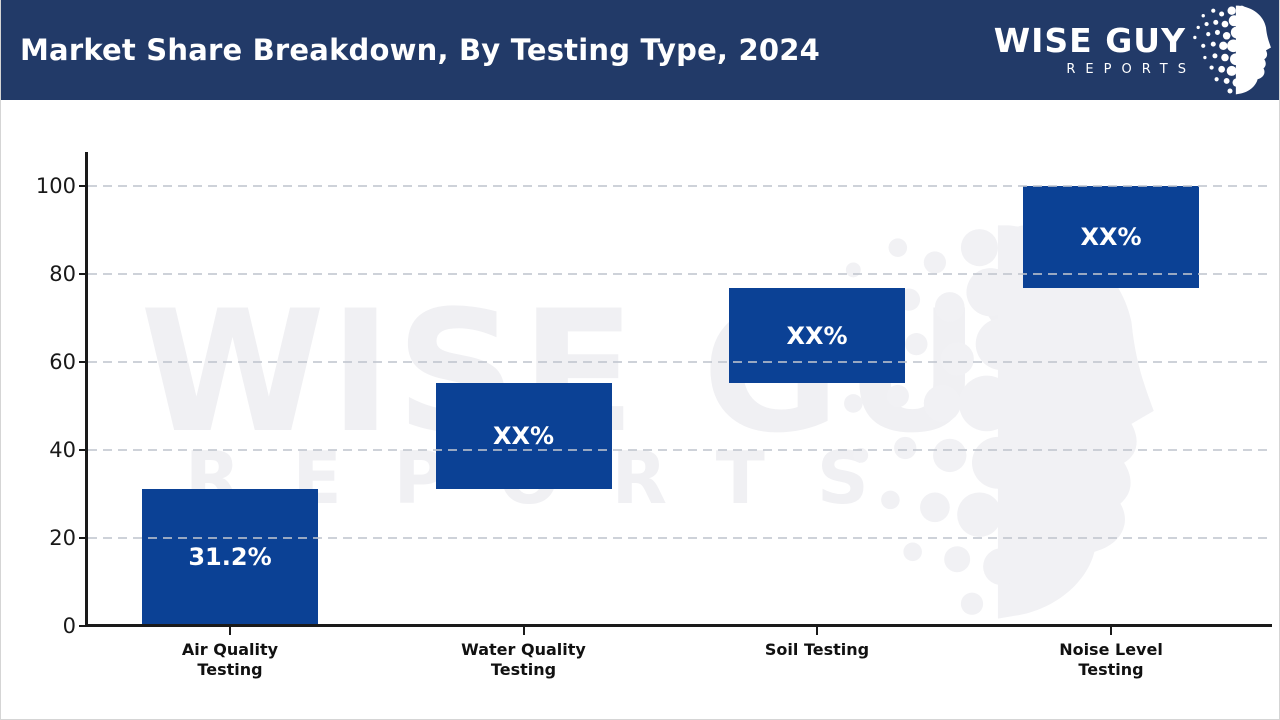  Describe the element at coordinates (1089, 40) in the screenshot. I see `logo-wordmark: WISE GUY` at that location.